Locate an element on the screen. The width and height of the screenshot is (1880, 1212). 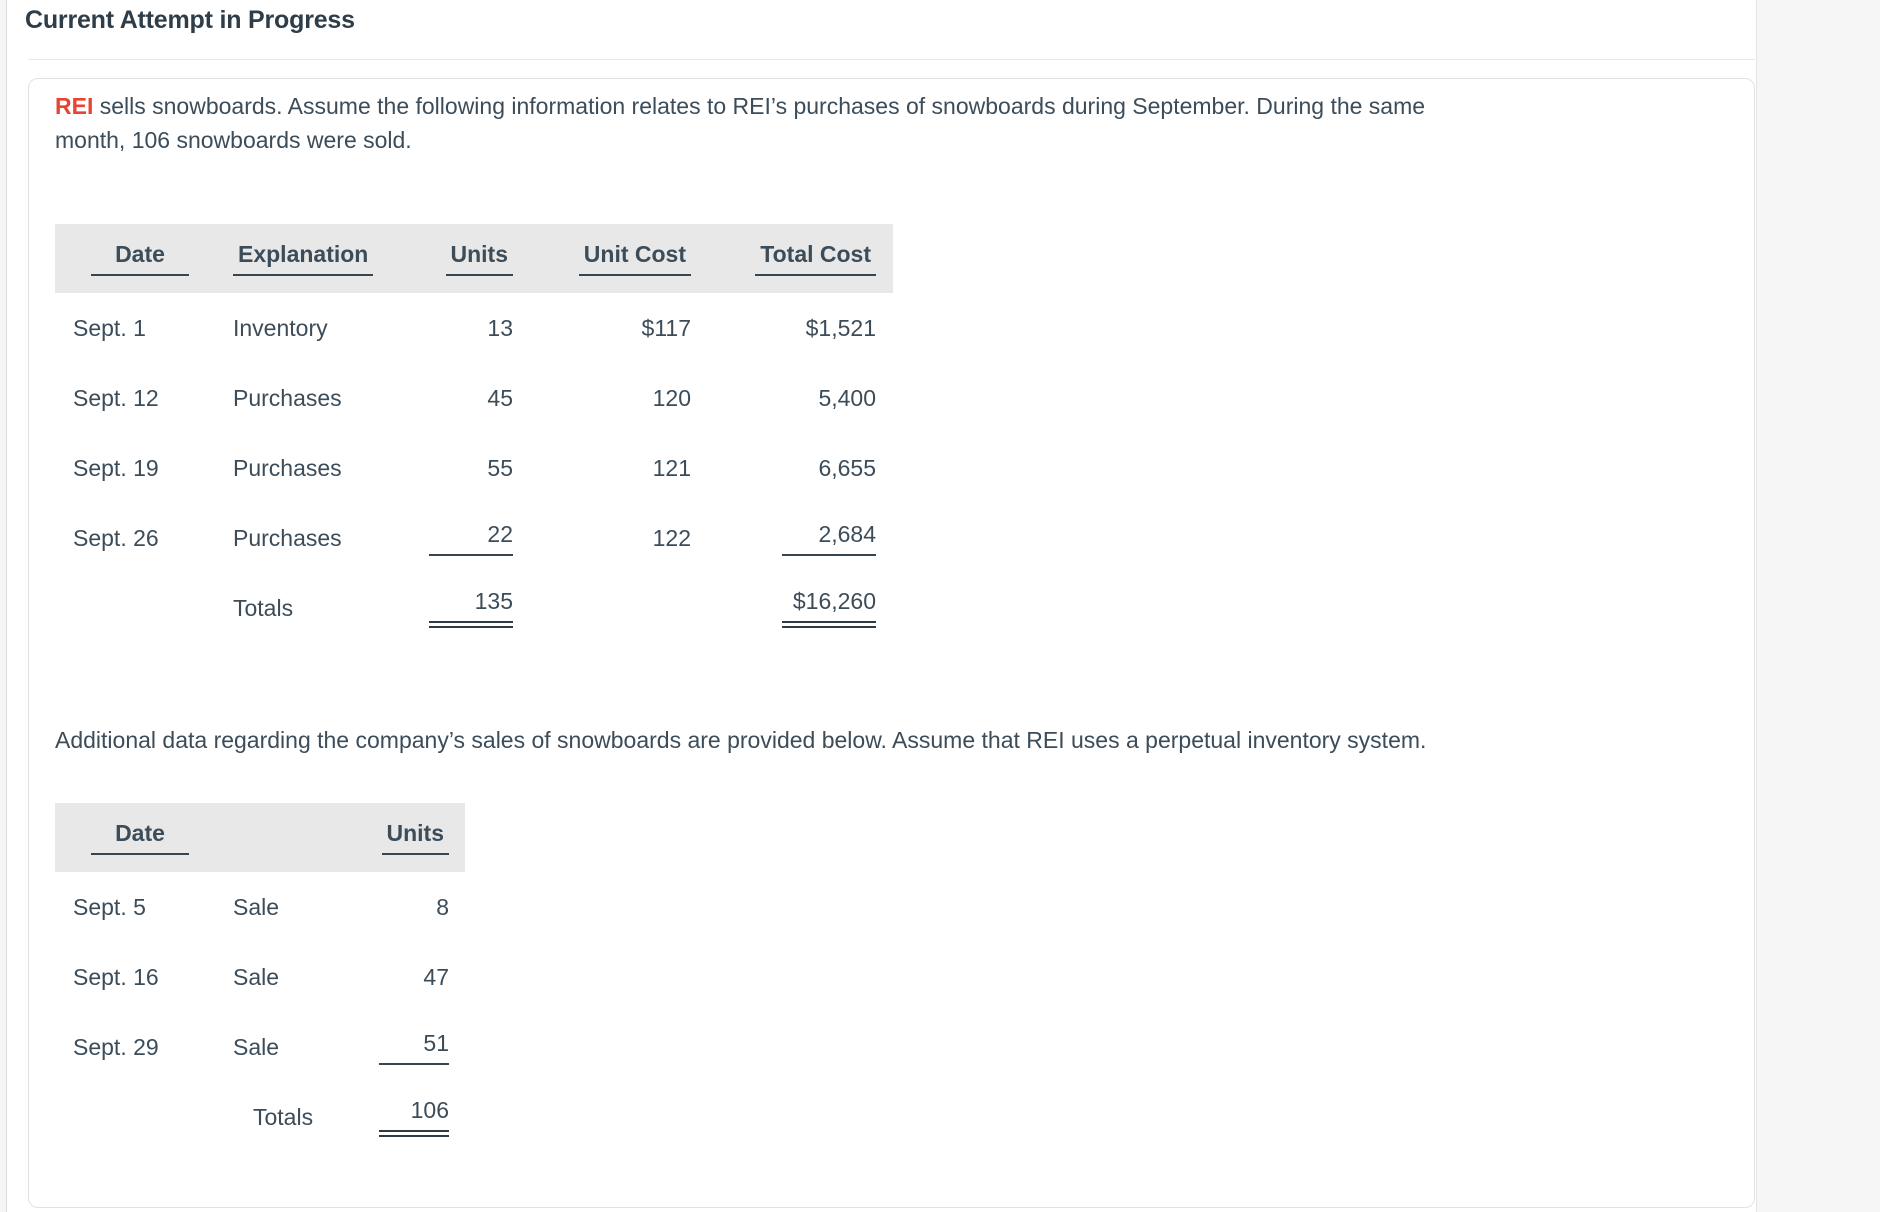
cell-date: Sept. 5 is located at coordinates (109, 906).